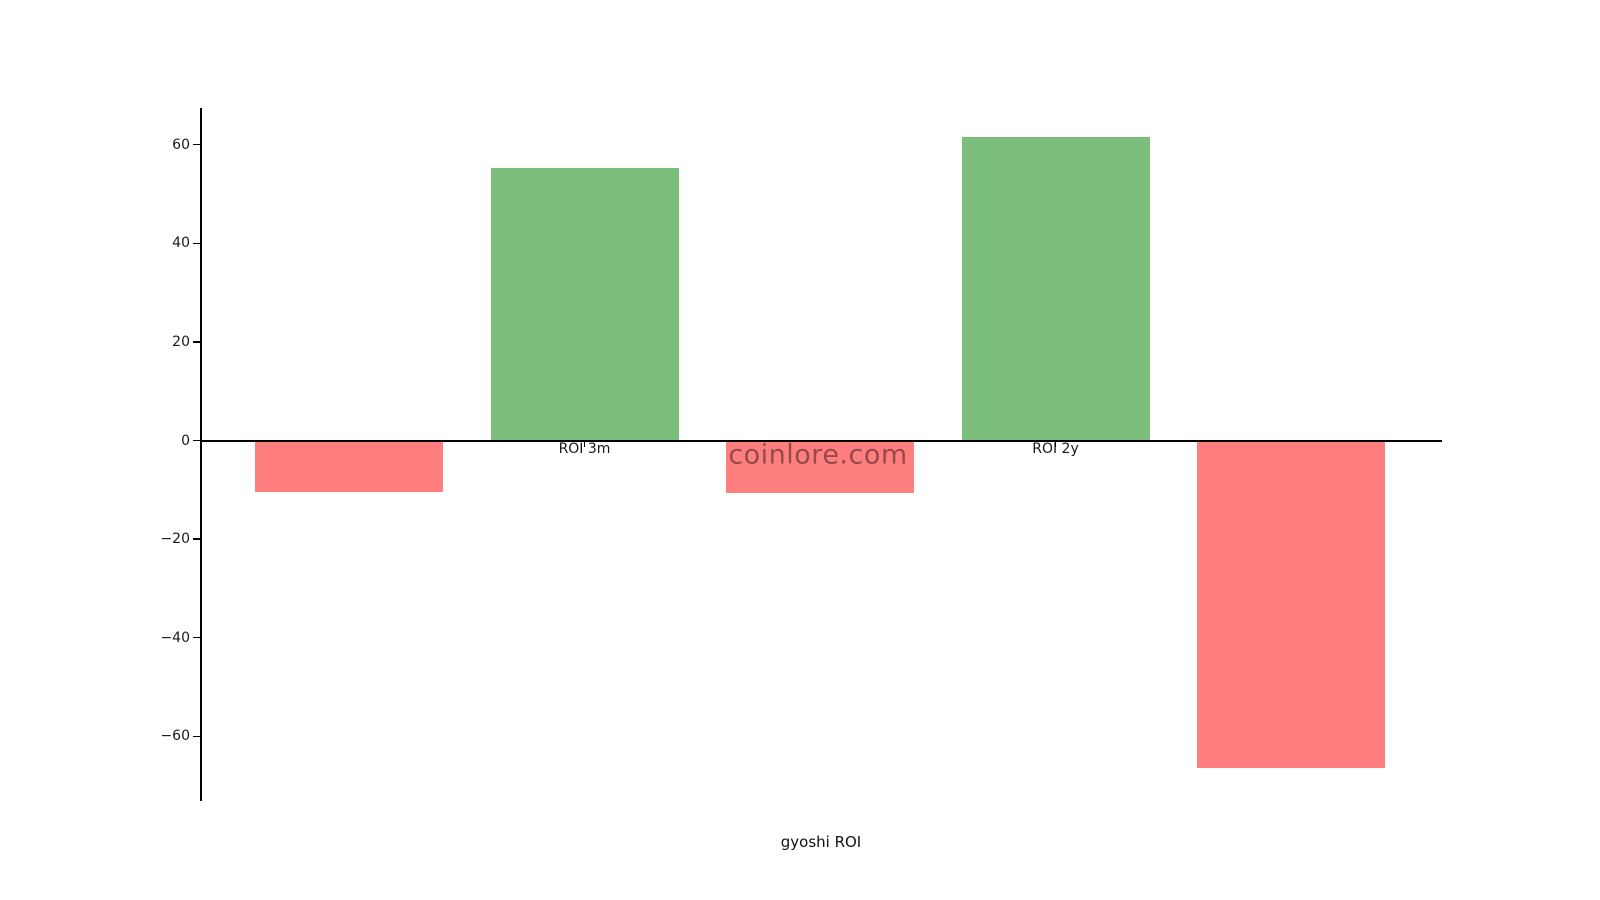 The width and height of the screenshot is (1600, 900). Describe the element at coordinates (584, 449) in the screenshot. I see `x-tick-label-roi-3m: ROI 3m` at that location.